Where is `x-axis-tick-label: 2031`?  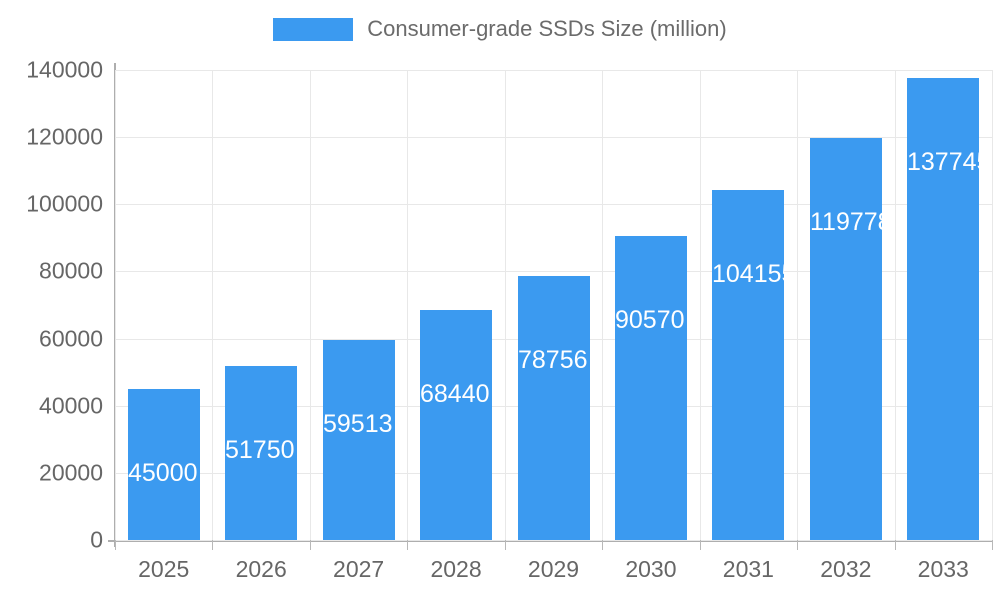 x-axis-tick-label: 2031 is located at coordinates (748, 569).